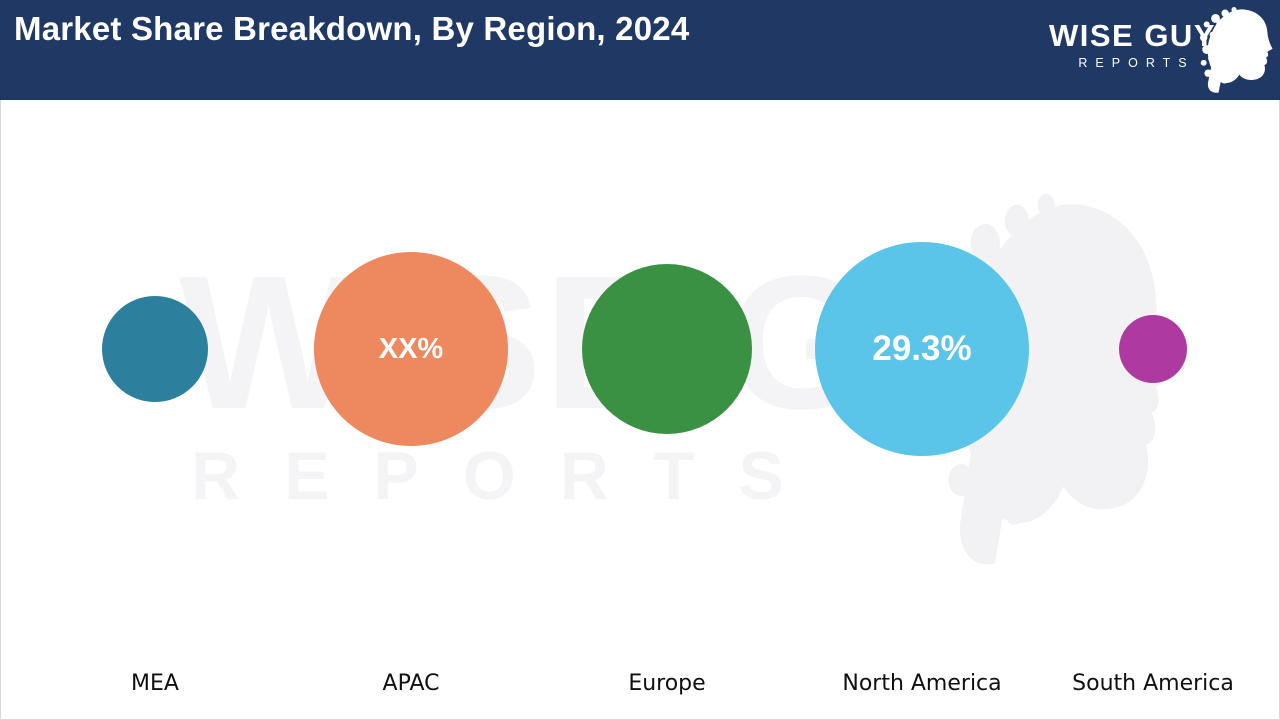 The width and height of the screenshot is (1280, 720). Describe the element at coordinates (155, 683) in the screenshot. I see `category-label-mea: MEA` at that location.